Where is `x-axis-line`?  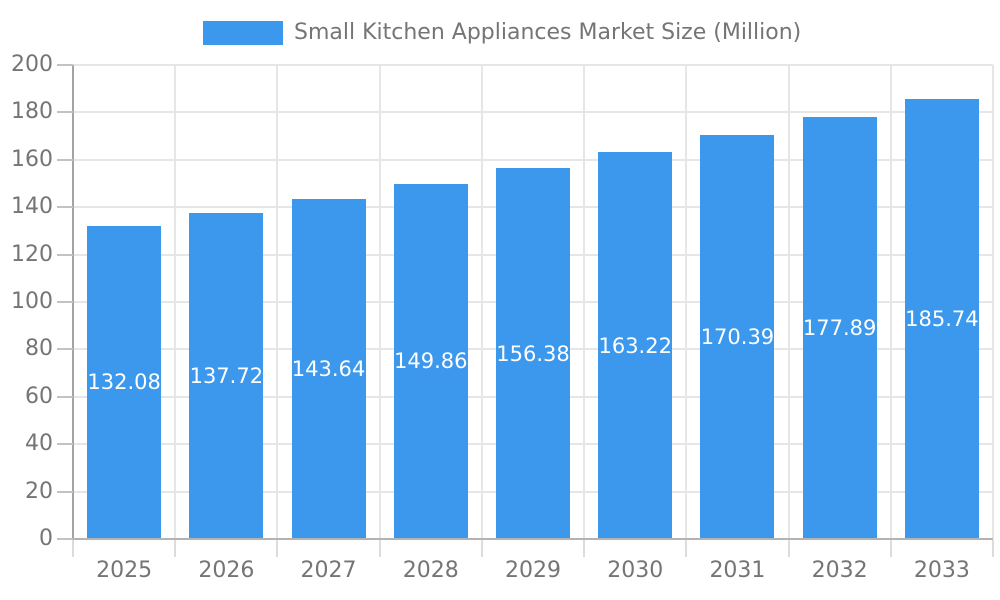
x-axis-line is located at coordinates (525, 539).